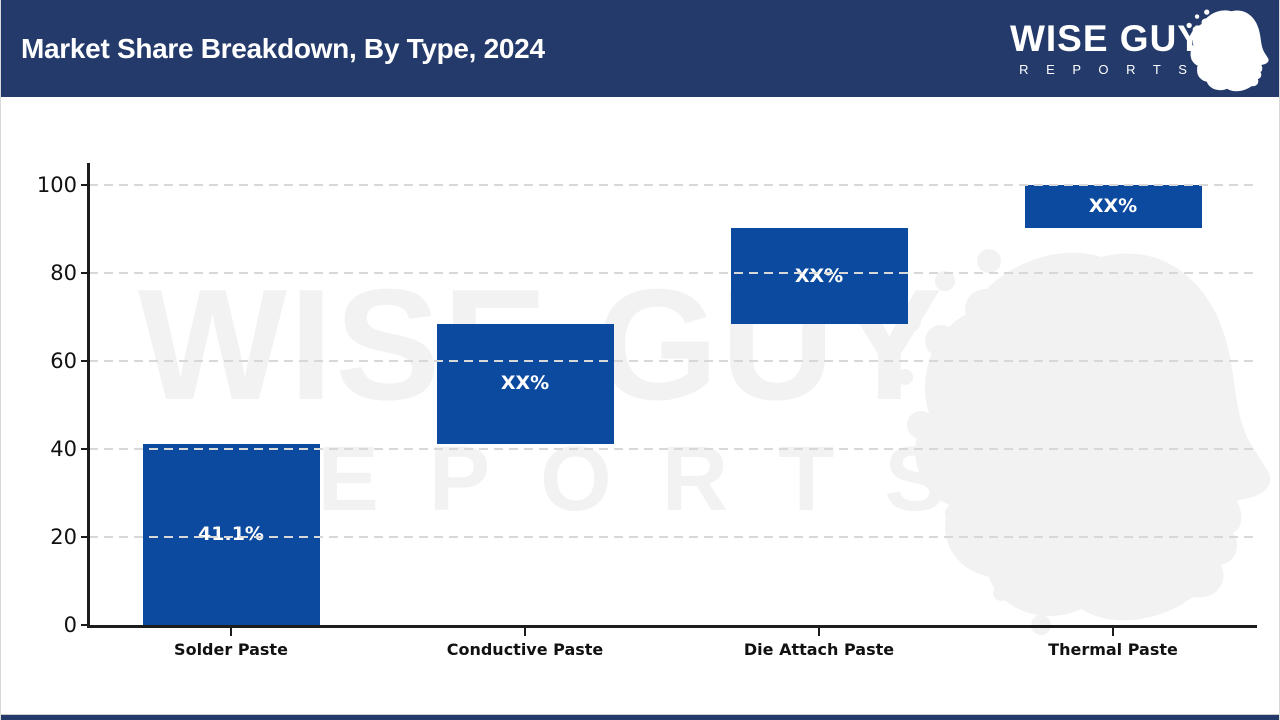  Describe the element at coordinates (63, 273) in the screenshot. I see `y-tick-label-80: 80` at that location.